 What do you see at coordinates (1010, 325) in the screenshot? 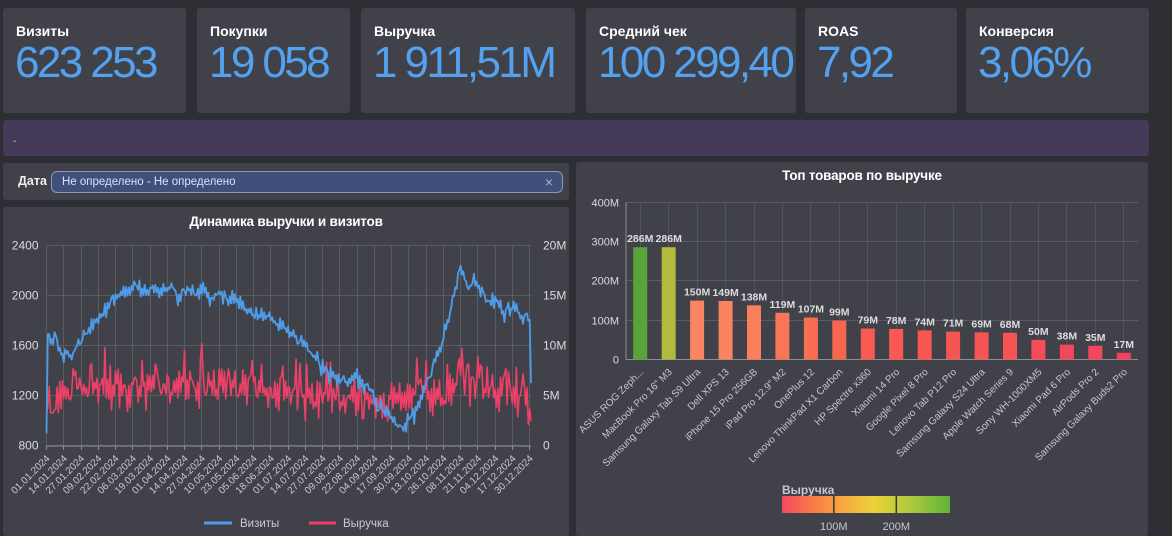
I see `svg-text: 68M` at bounding box center [1010, 325].